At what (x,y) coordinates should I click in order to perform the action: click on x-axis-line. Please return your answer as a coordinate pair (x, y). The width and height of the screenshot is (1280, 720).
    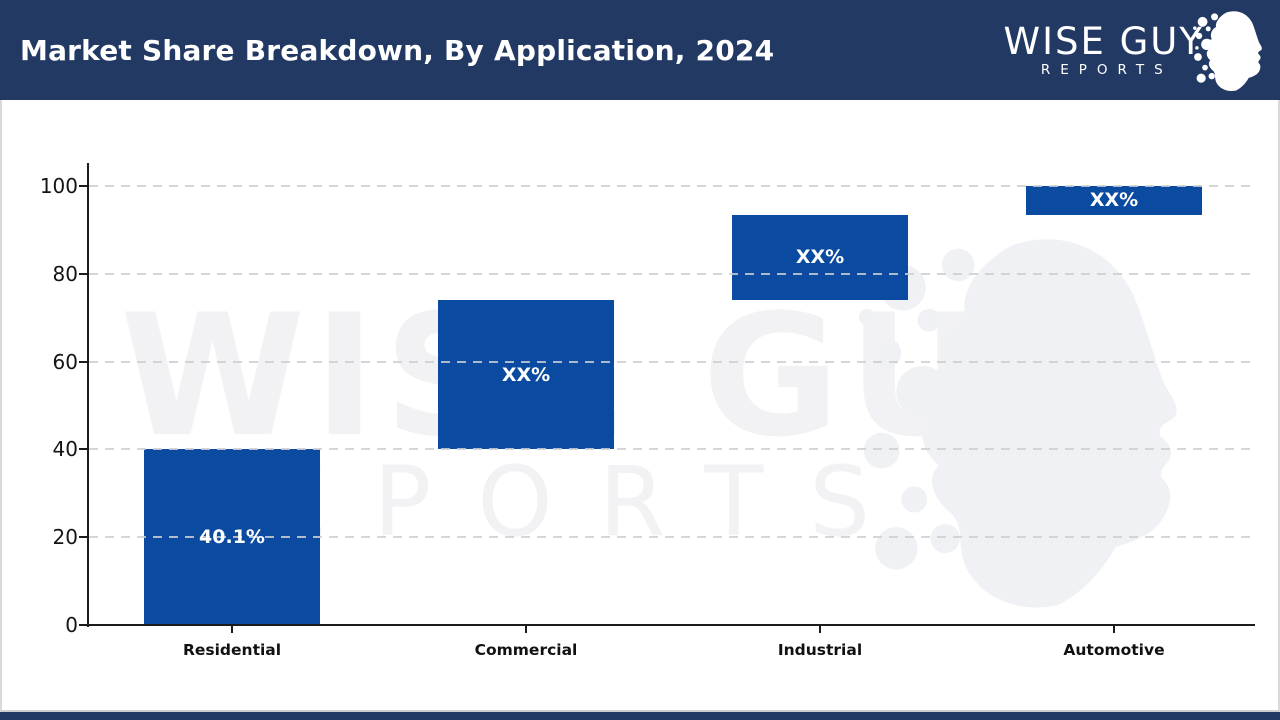
    Looking at the image, I should click on (671, 625).